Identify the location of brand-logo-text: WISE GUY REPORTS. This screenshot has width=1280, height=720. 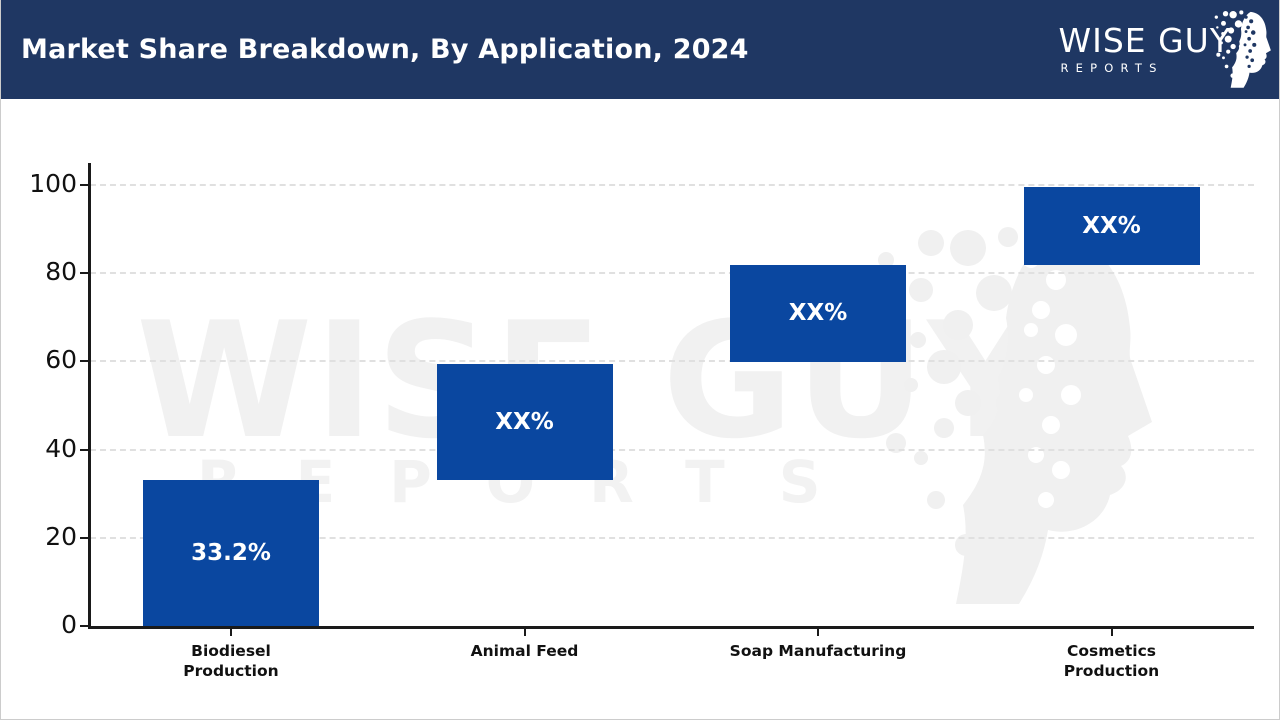
(1144, 49).